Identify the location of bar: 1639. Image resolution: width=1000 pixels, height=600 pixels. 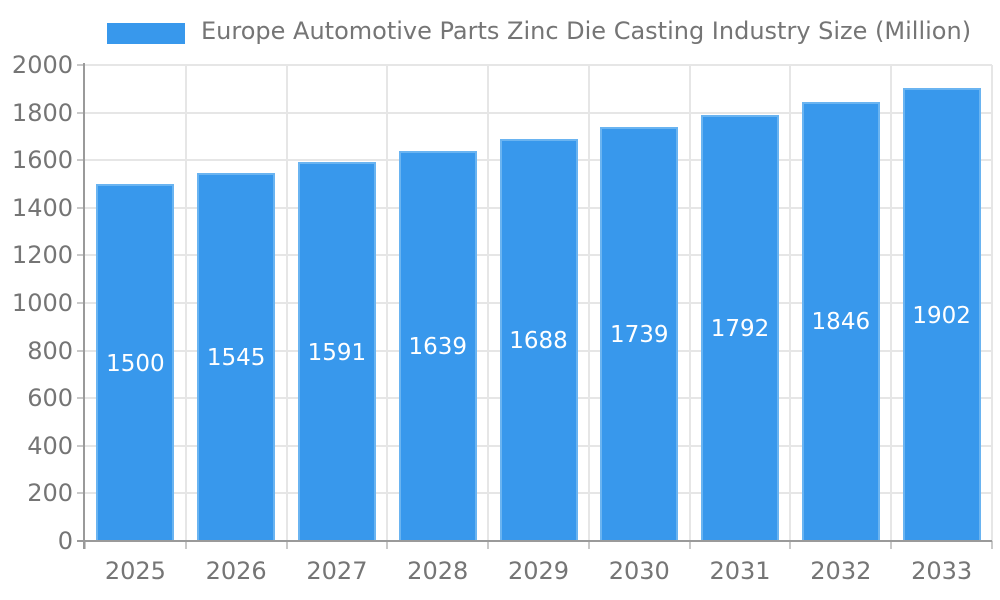
(437, 345).